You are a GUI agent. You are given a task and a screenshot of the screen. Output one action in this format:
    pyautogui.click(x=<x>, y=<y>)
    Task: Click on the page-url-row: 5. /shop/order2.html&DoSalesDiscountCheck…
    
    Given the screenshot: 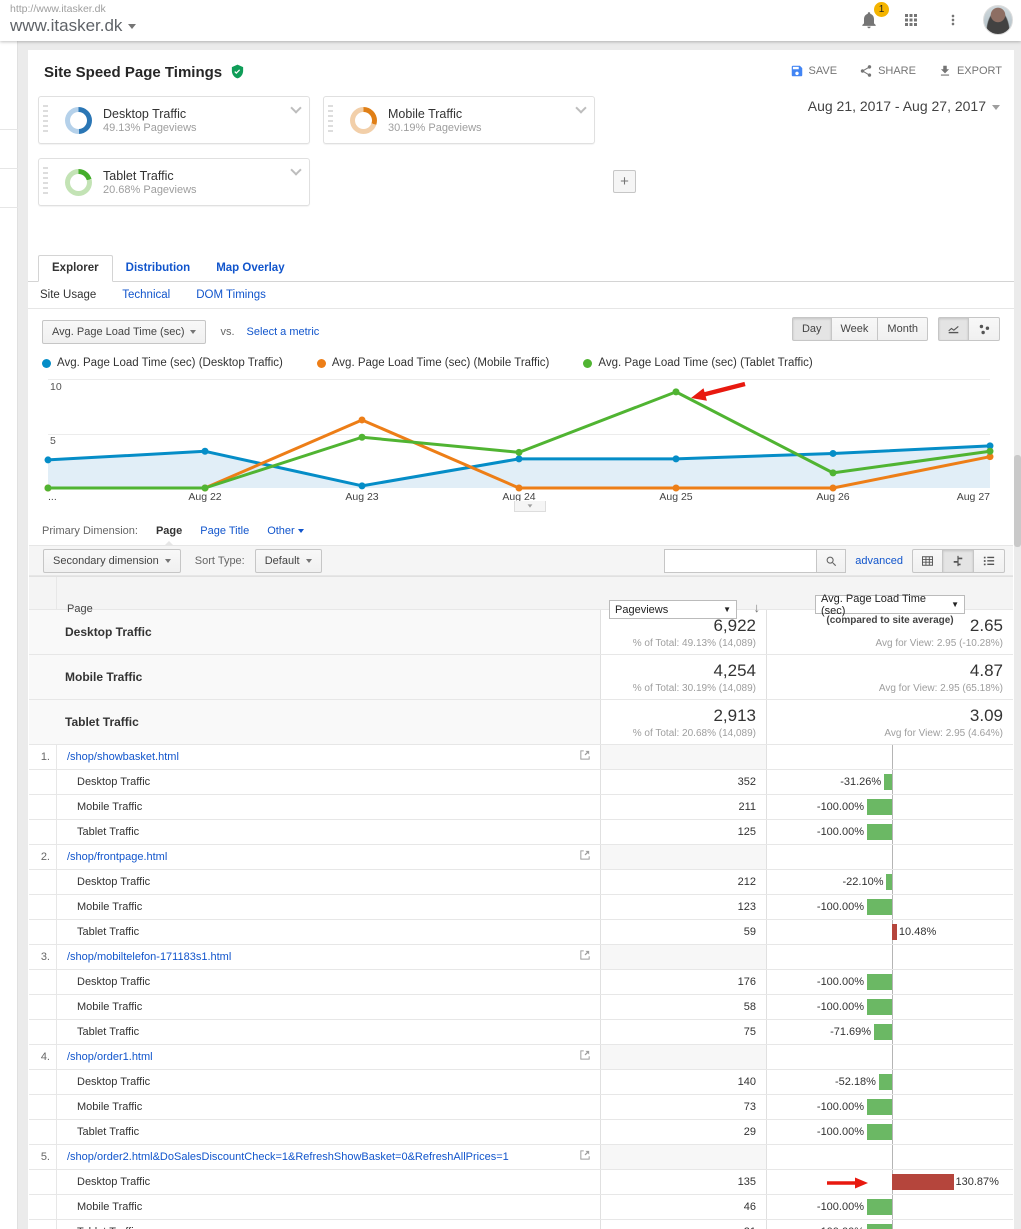 What is the action you would take?
    pyautogui.click(x=521, y=1157)
    